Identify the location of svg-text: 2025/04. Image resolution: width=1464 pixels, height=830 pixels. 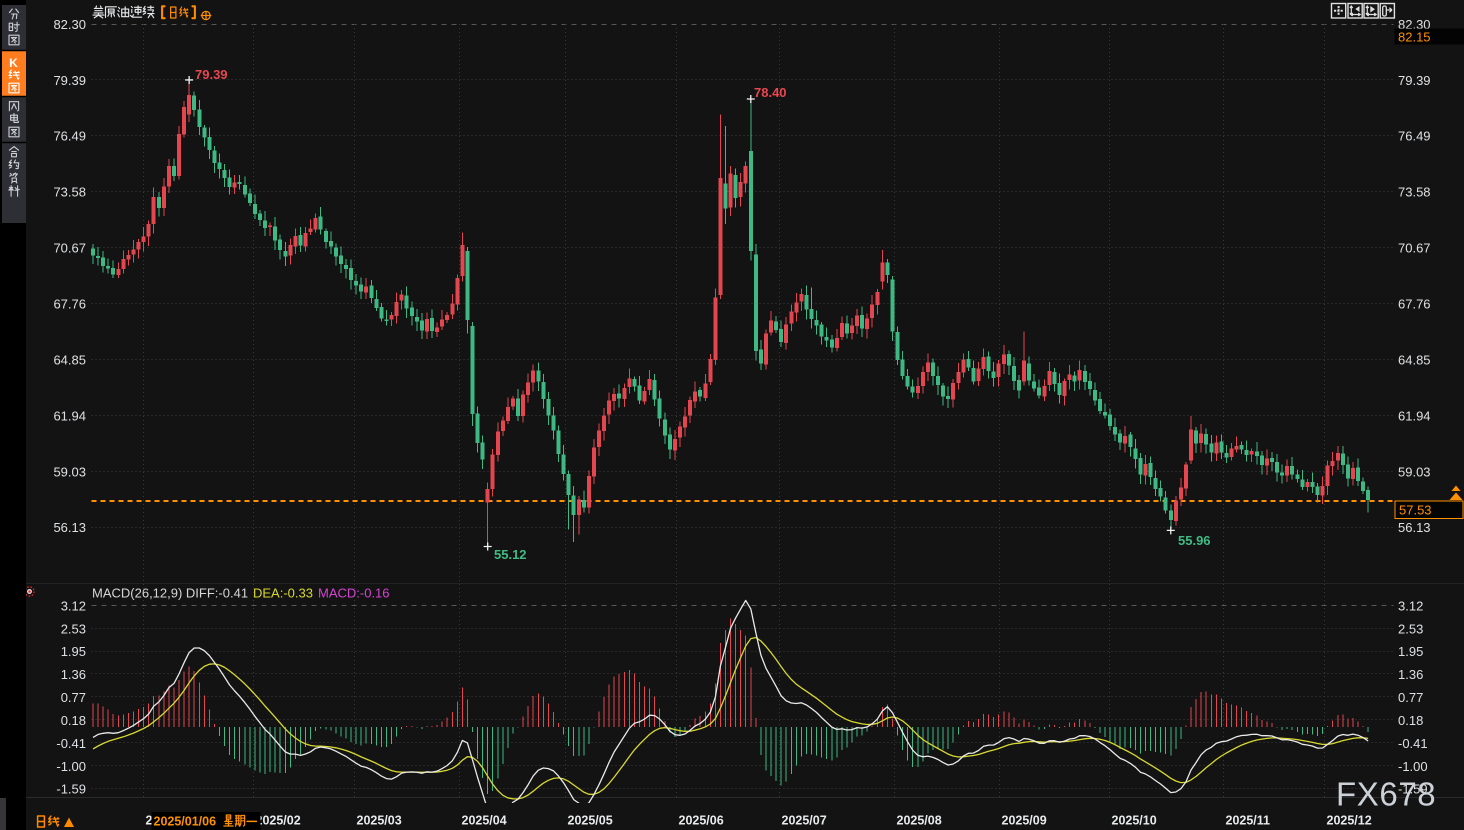
(484, 821).